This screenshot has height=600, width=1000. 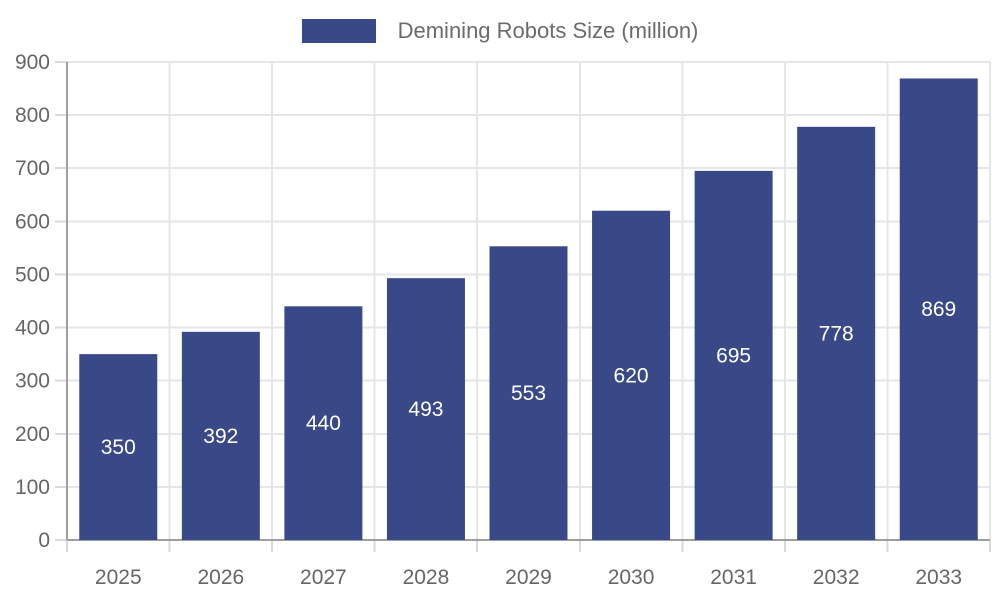 I want to click on y-tick-label: 200, so click(x=32, y=434).